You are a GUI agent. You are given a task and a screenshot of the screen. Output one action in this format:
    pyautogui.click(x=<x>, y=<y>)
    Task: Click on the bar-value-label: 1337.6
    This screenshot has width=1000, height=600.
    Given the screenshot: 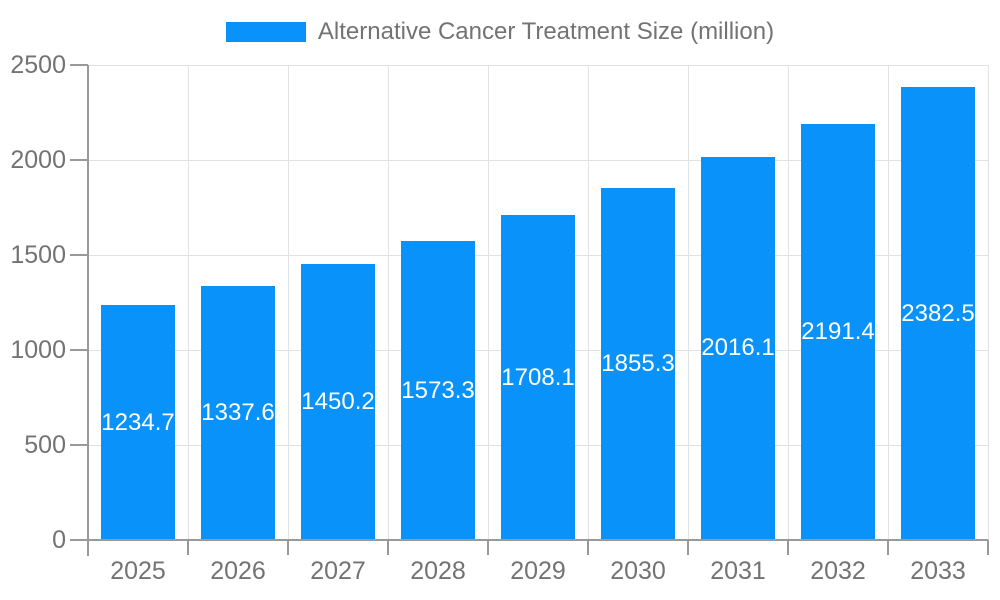 What is the action you would take?
    pyautogui.click(x=238, y=412)
    